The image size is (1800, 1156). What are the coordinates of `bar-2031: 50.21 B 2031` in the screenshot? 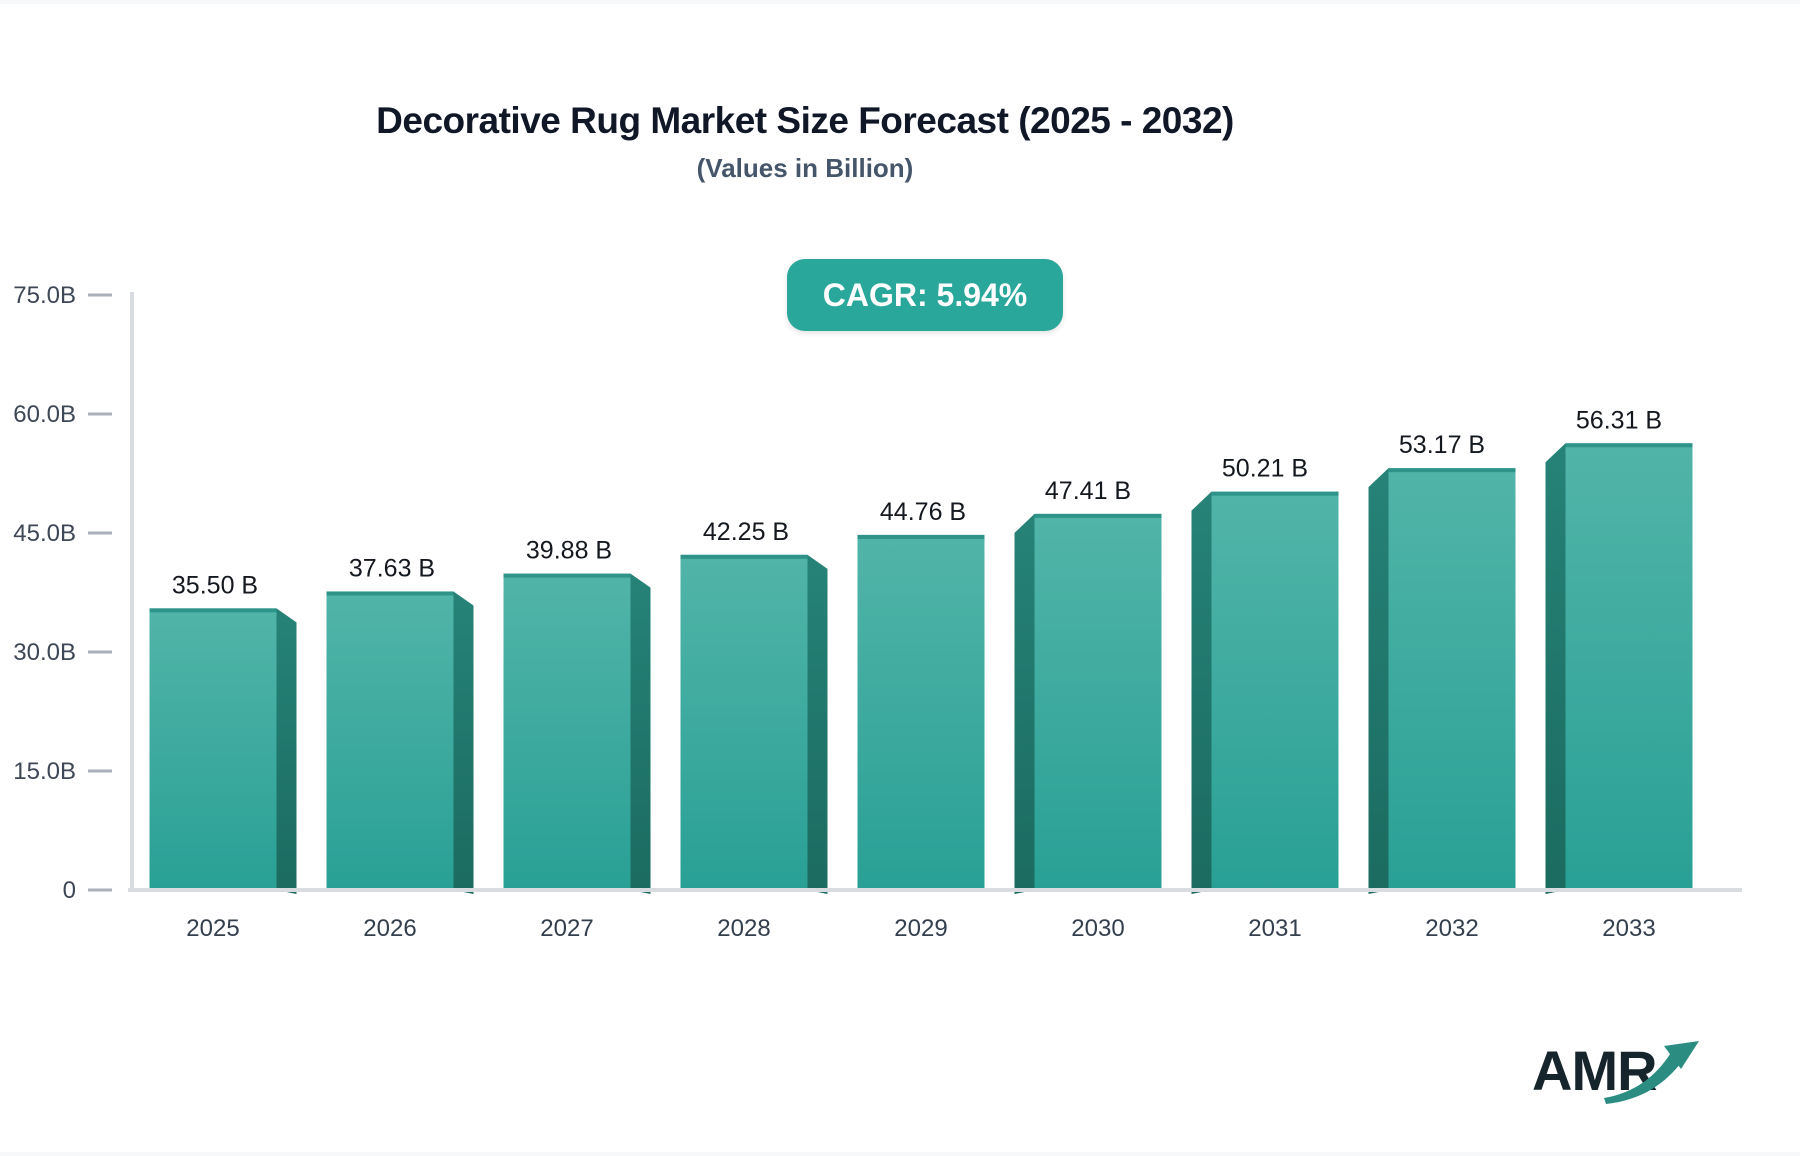 It's located at (1265, 698).